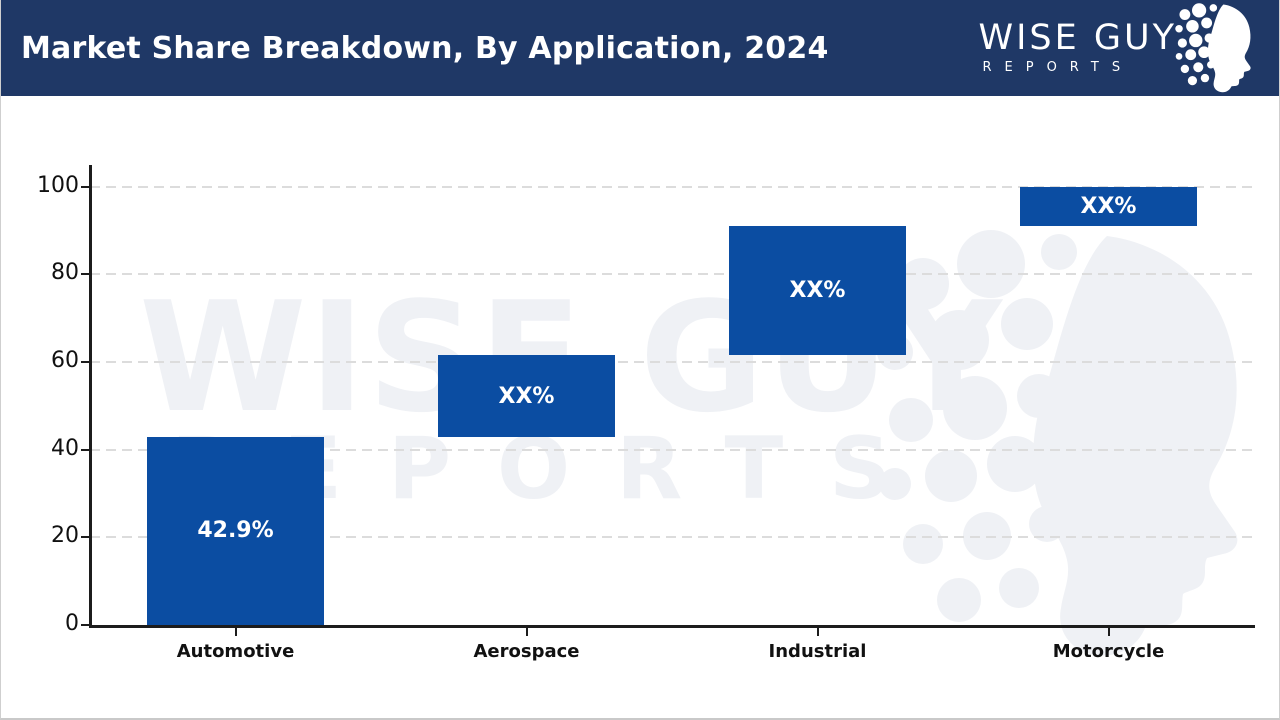 The image size is (1280, 720). I want to click on bar-value-label: 42.9%, so click(235, 531).